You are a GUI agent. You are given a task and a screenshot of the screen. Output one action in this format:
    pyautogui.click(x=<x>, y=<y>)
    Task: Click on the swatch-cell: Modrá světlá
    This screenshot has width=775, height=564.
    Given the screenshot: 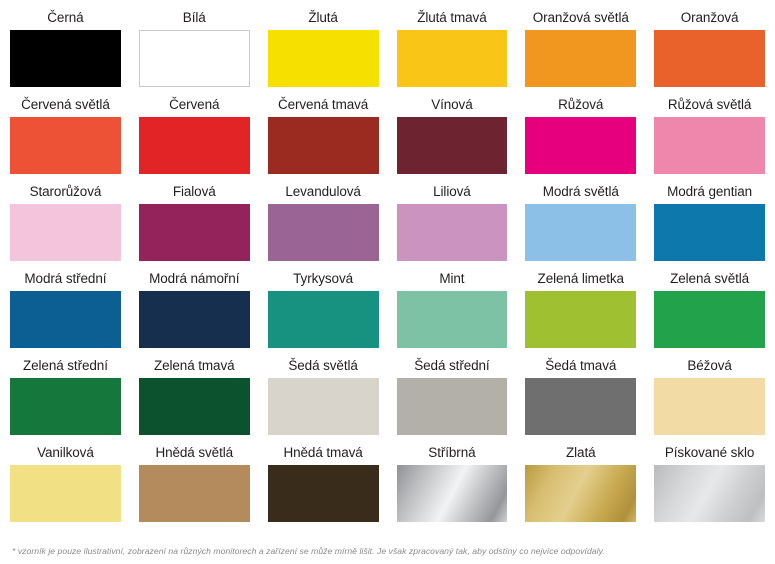 What is the action you would take?
    pyautogui.click(x=581, y=221)
    